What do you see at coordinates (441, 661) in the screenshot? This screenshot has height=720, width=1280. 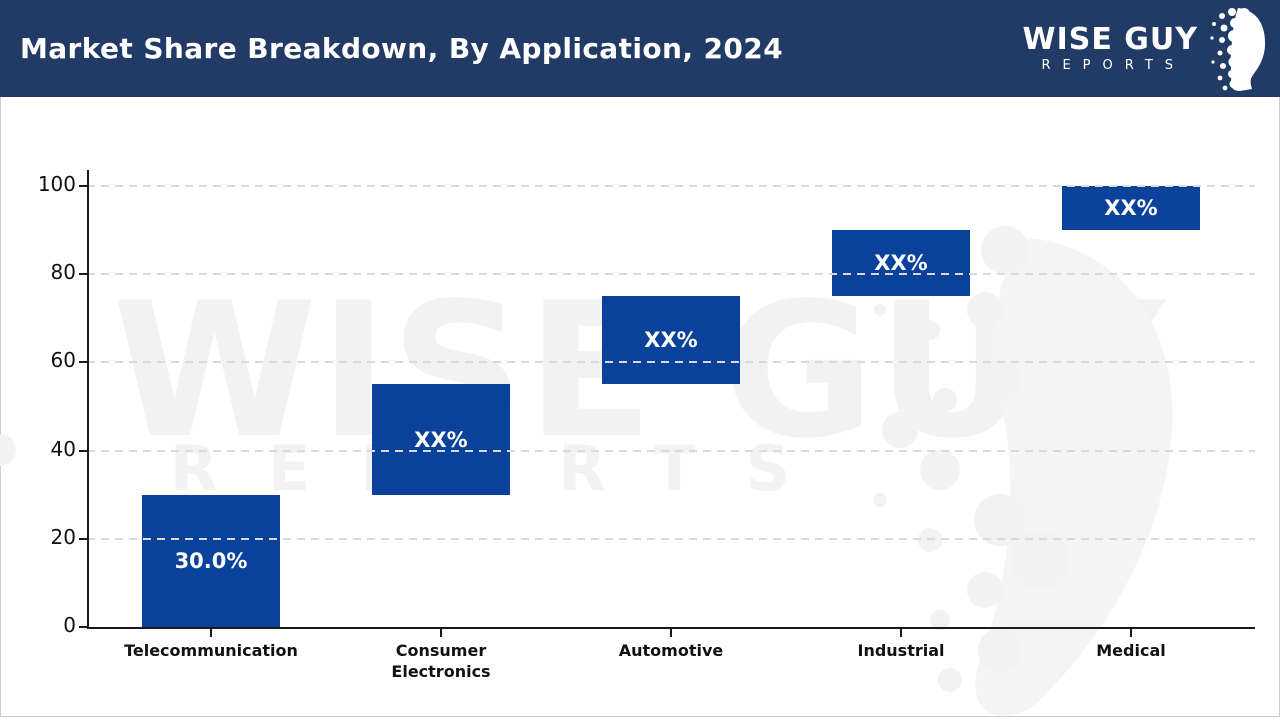 I see `x-category-label: Consumer Electronics` at bounding box center [441, 661].